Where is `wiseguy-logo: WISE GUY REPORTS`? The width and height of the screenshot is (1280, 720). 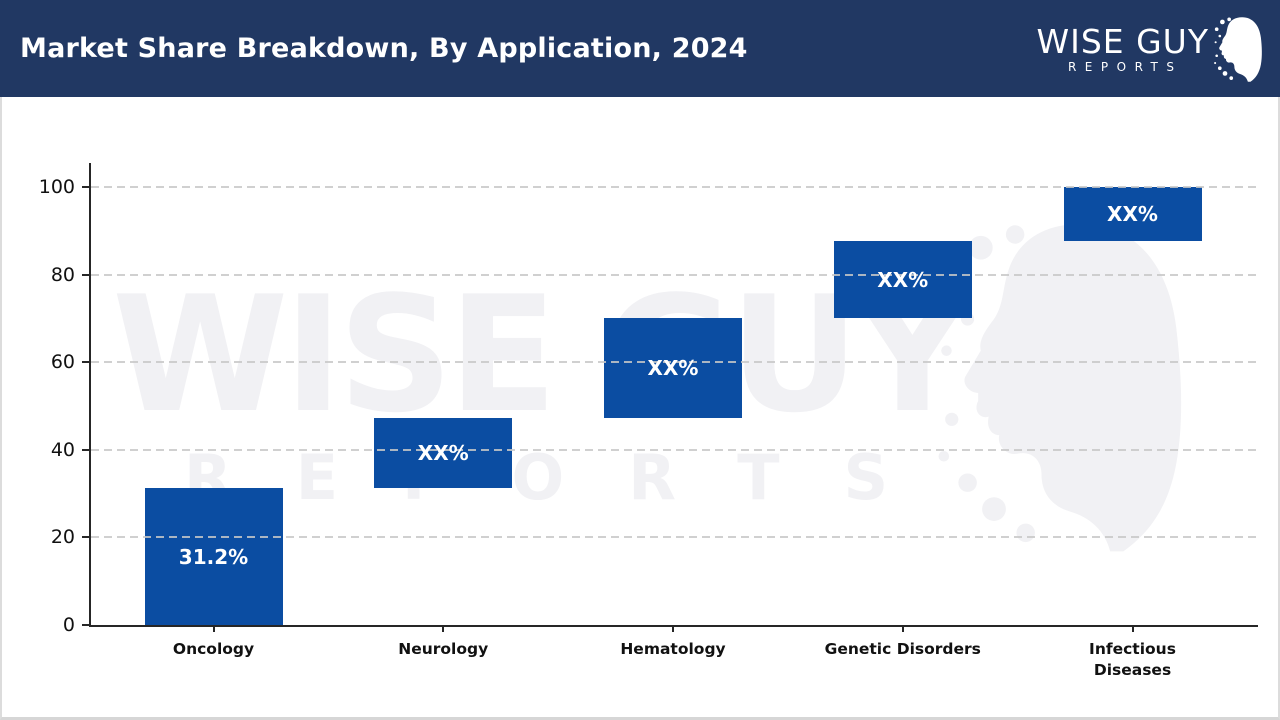
wiseguy-logo: WISE GUY REPORTS is located at coordinates (1150, 49).